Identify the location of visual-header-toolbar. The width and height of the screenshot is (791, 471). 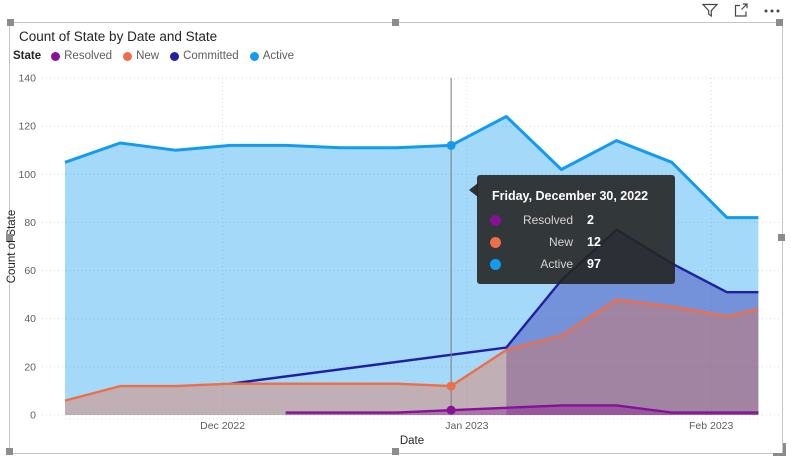
(741, 10).